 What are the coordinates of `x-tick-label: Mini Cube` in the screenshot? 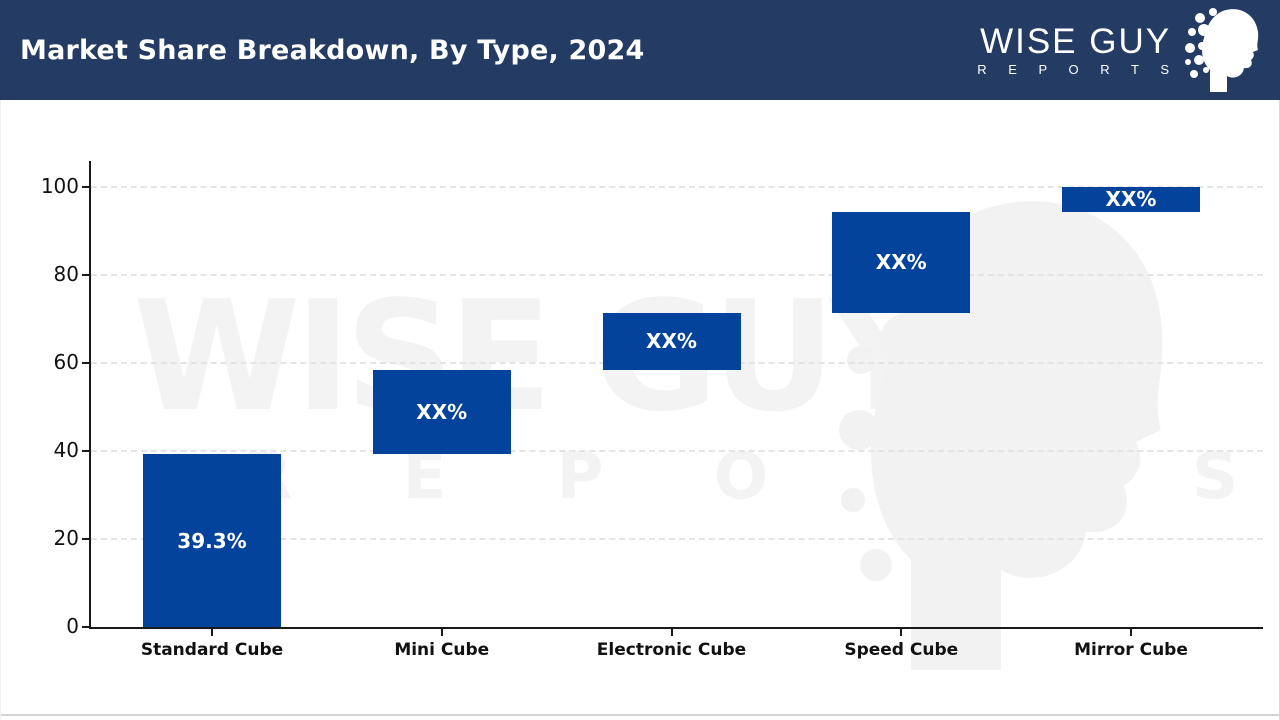 It's located at (442, 650).